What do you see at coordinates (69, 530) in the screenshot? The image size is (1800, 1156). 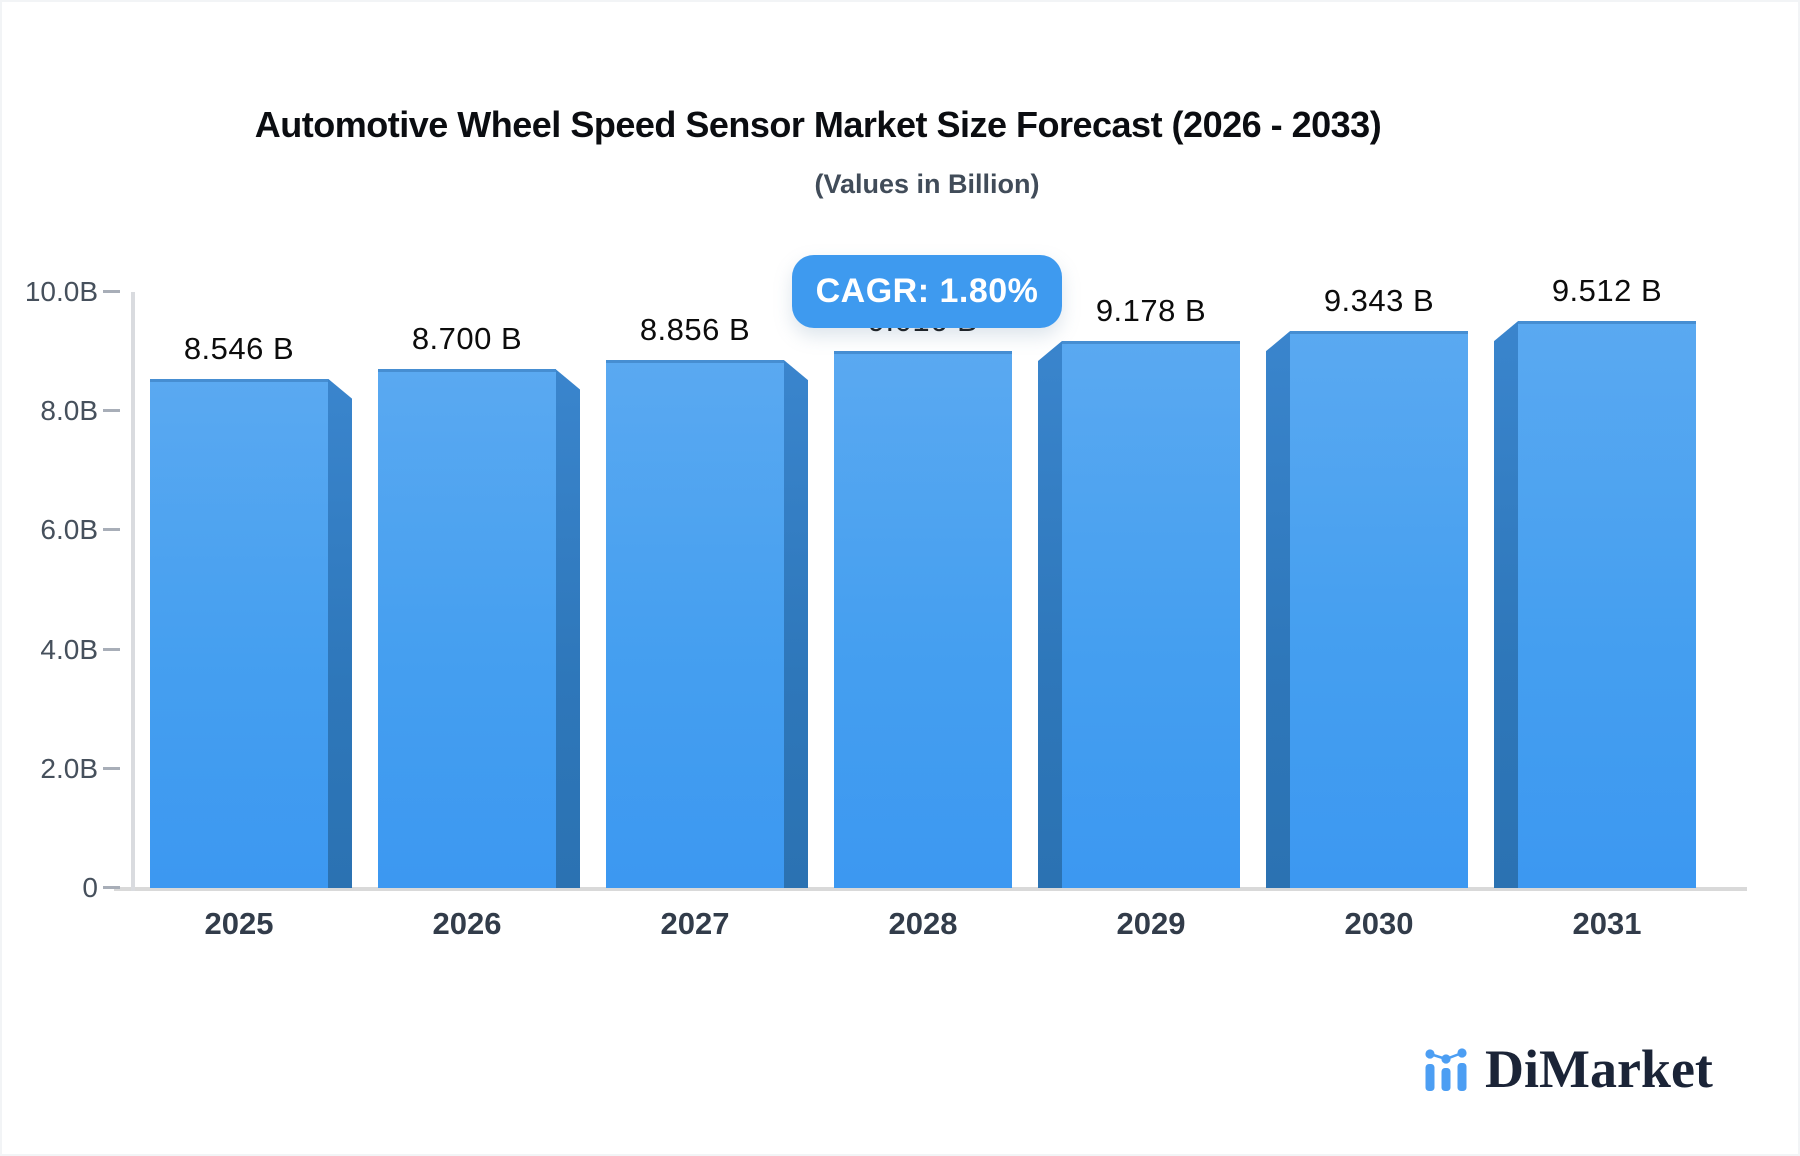 I see `y-tick-label-6.0B: 6.0B` at bounding box center [69, 530].